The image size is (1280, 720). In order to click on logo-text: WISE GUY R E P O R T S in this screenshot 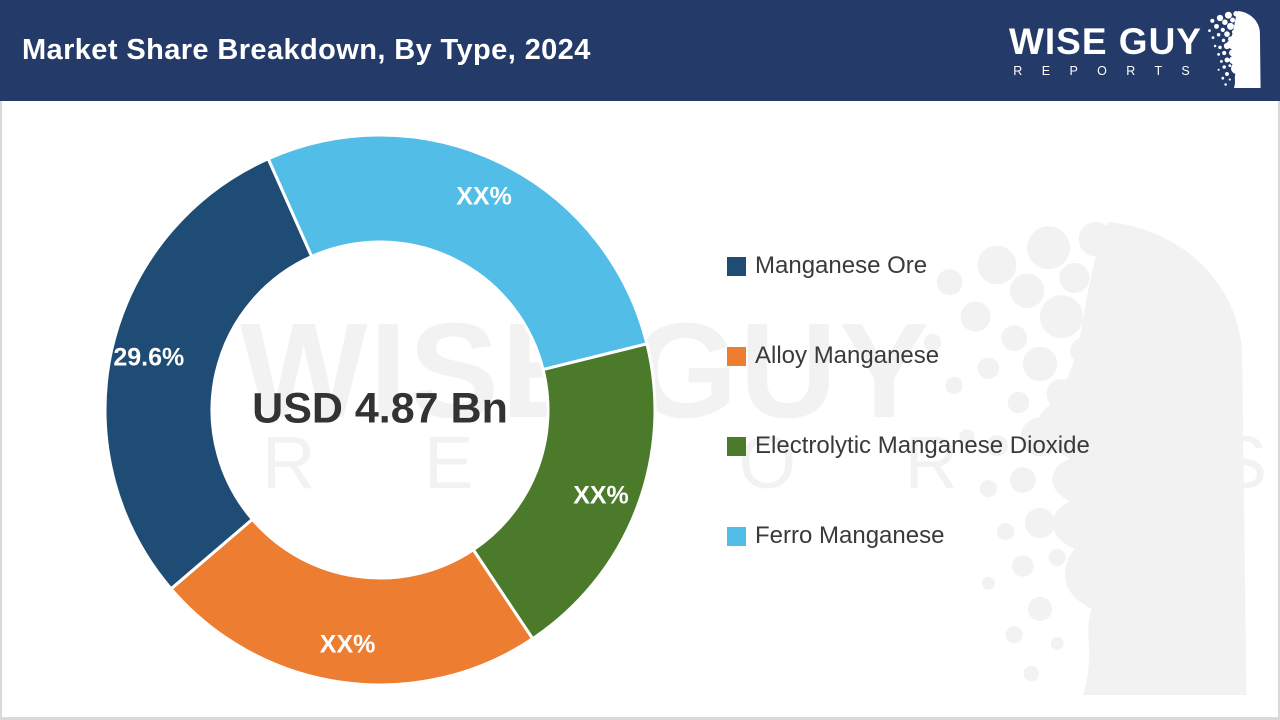, I will do `click(1105, 50)`.